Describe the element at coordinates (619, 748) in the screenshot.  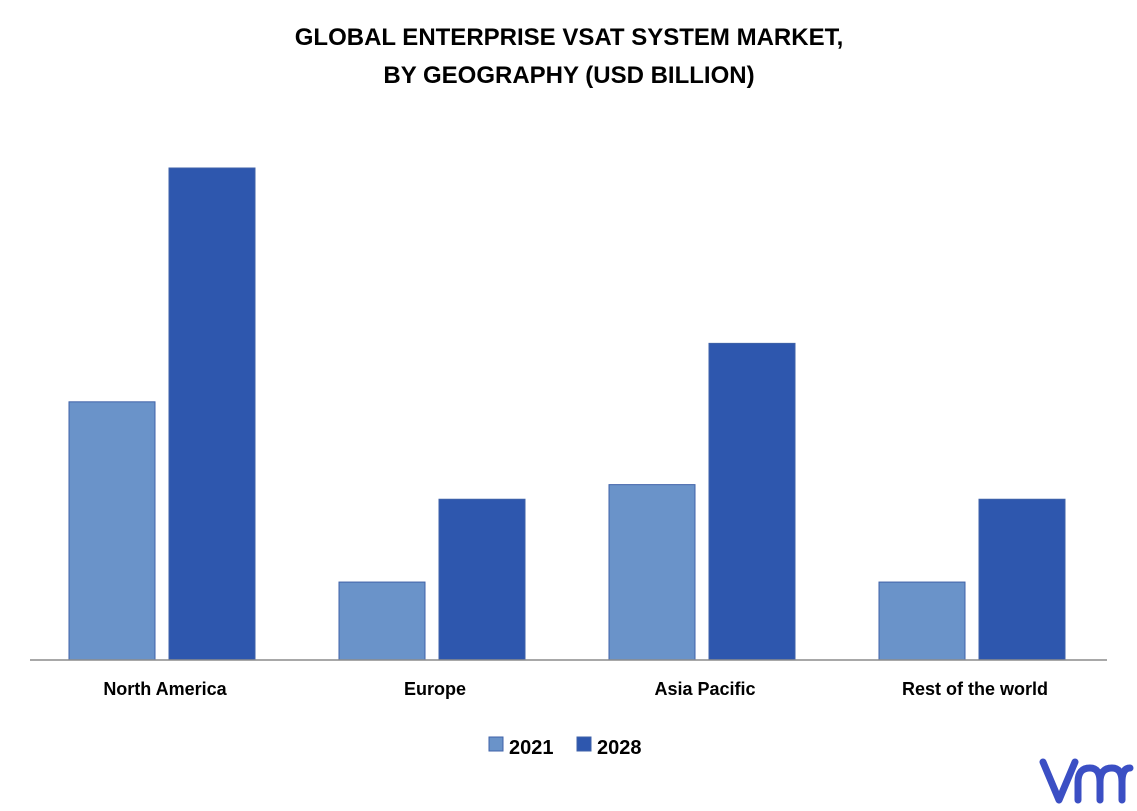
I see `legend-label-2028: 2028` at that location.